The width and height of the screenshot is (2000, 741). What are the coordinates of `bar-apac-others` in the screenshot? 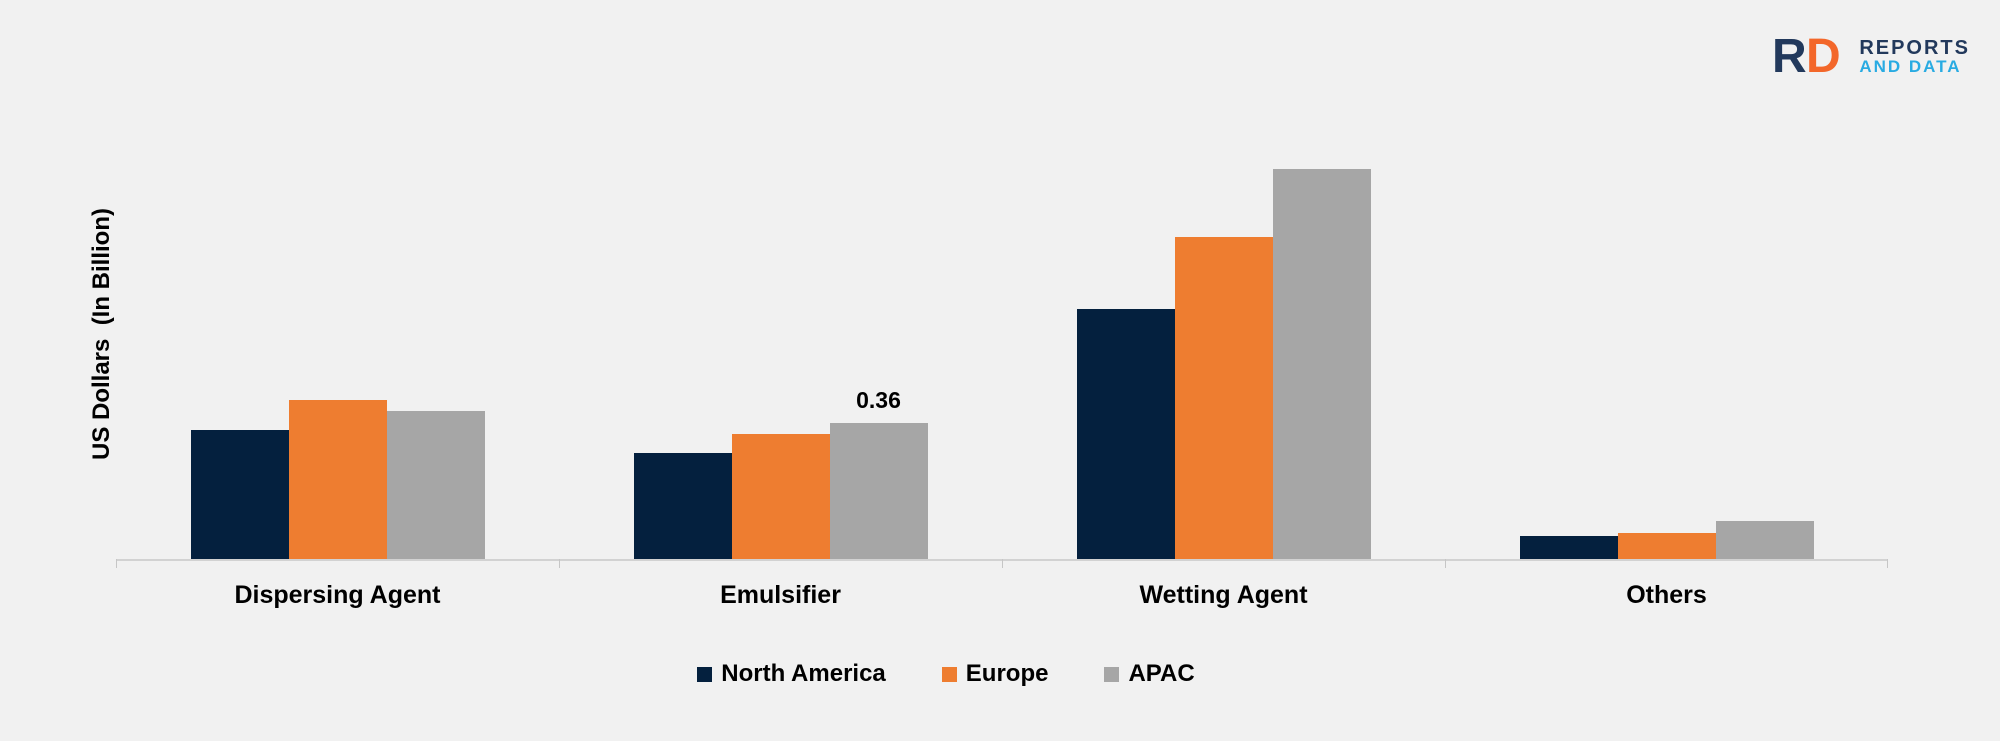 It's located at (1764, 540).